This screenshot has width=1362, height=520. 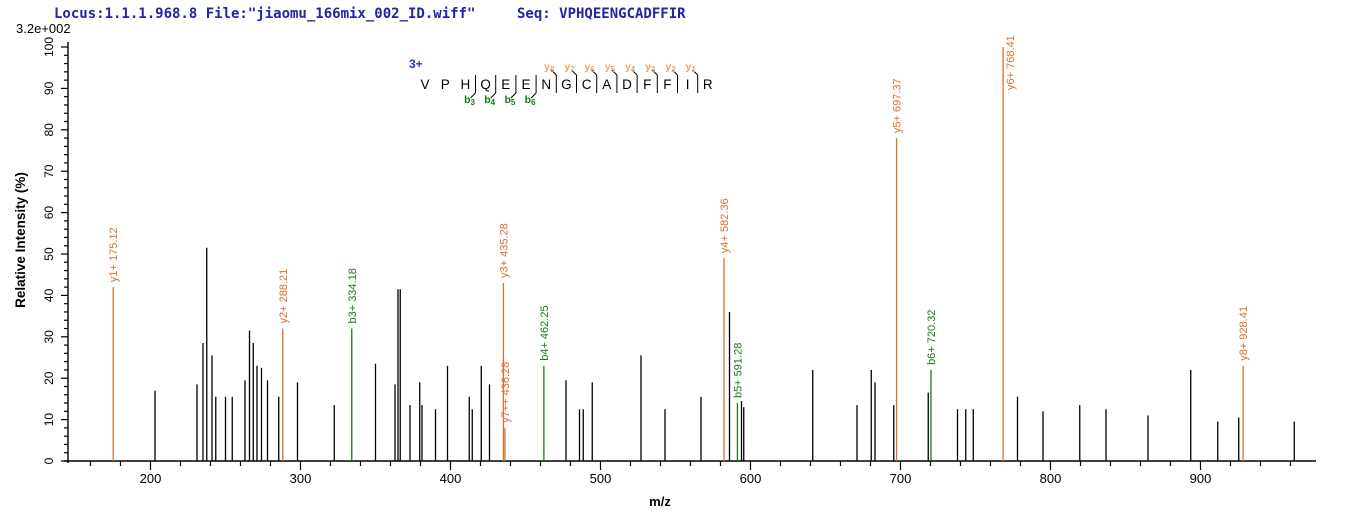 I want to click on sequence-residue: Q, so click(x=485, y=84).